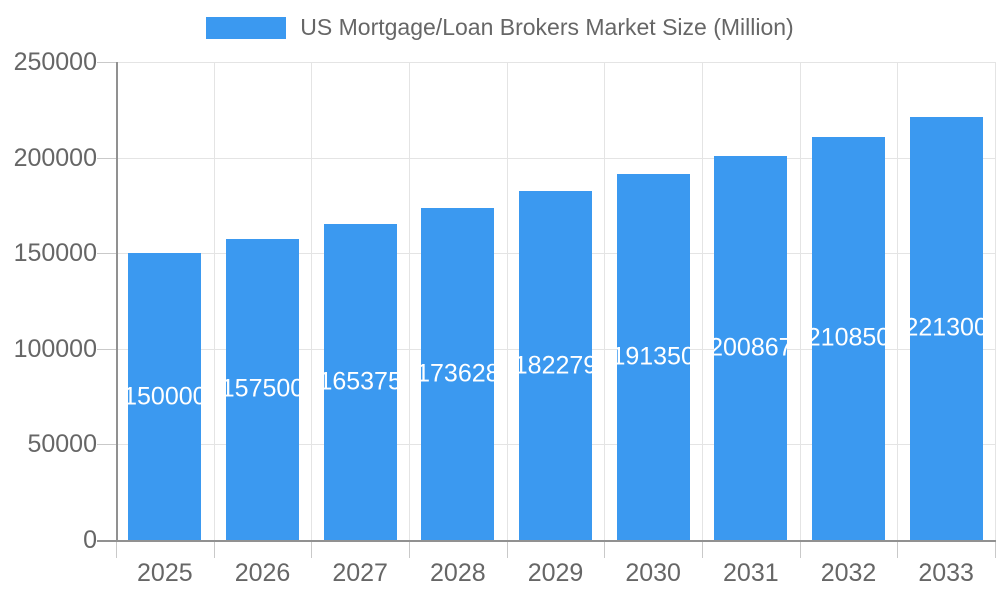  What do you see at coordinates (55, 348) in the screenshot?
I see `y-axis-label: 100000` at bounding box center [55, 348].